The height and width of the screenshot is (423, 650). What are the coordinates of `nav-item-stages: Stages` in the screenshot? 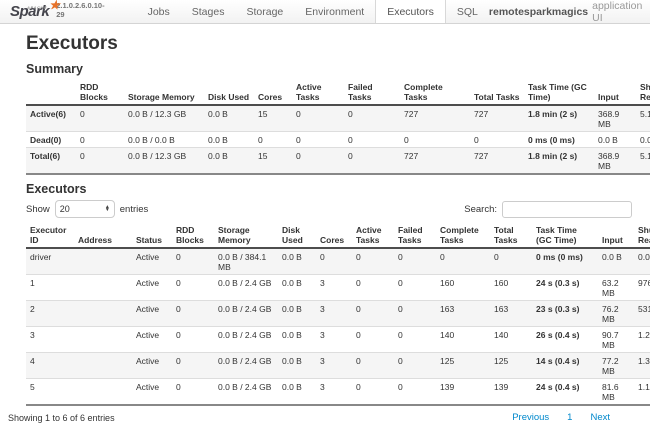 It's located at (208, 11).